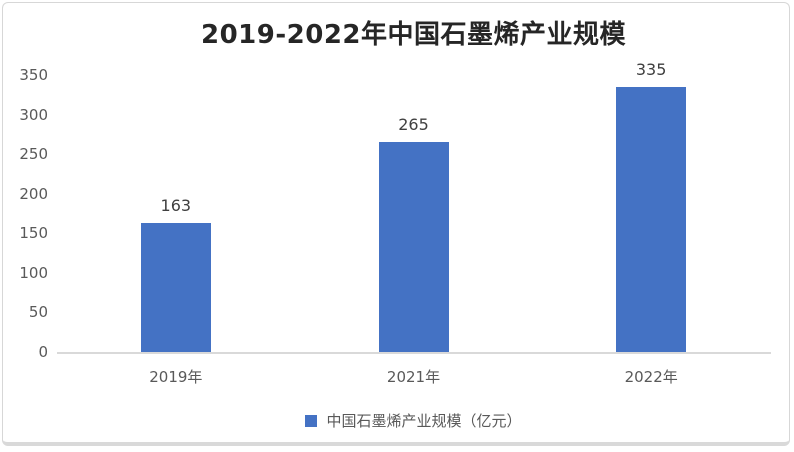 Image resolution: width=794 pixels, height=452 pixels. Describe the element at coordinates (414, 353) in the screenshot. I see `x-axis-line` at that location.